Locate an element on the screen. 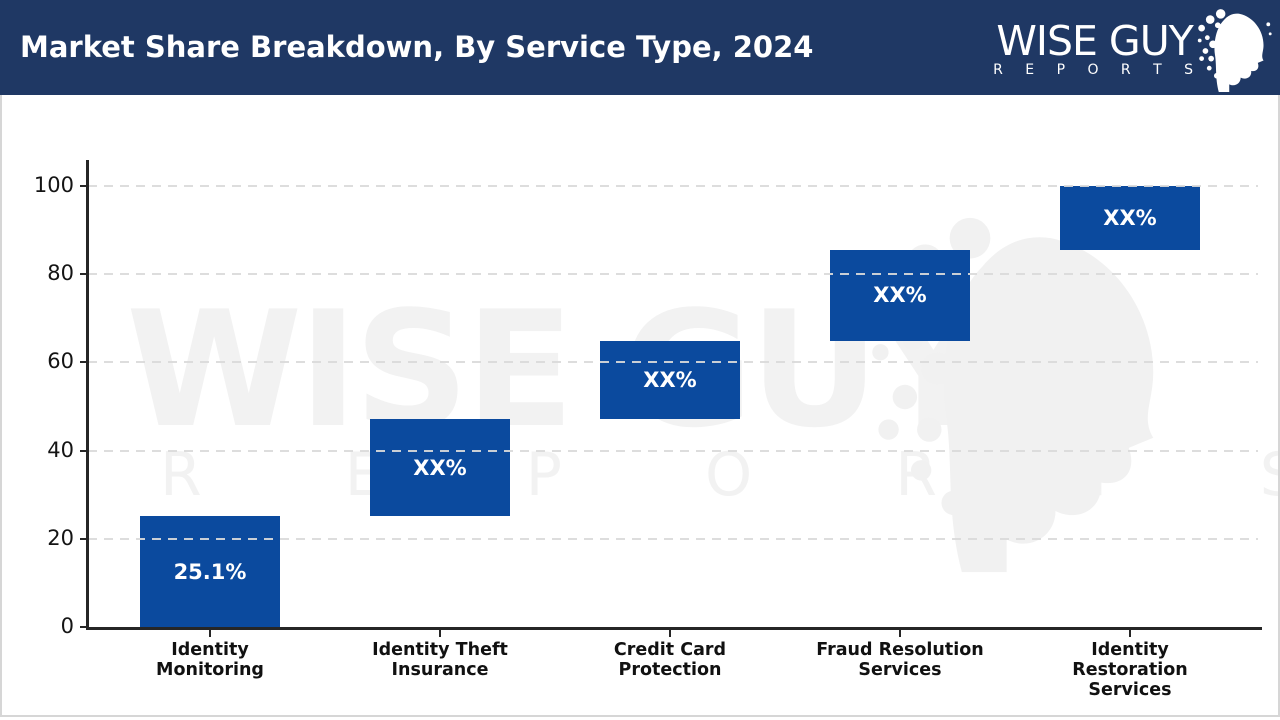 The height and width of the screenshot is (720, 1280). y-tick-label: 40 is located at coordinates (60, 449).